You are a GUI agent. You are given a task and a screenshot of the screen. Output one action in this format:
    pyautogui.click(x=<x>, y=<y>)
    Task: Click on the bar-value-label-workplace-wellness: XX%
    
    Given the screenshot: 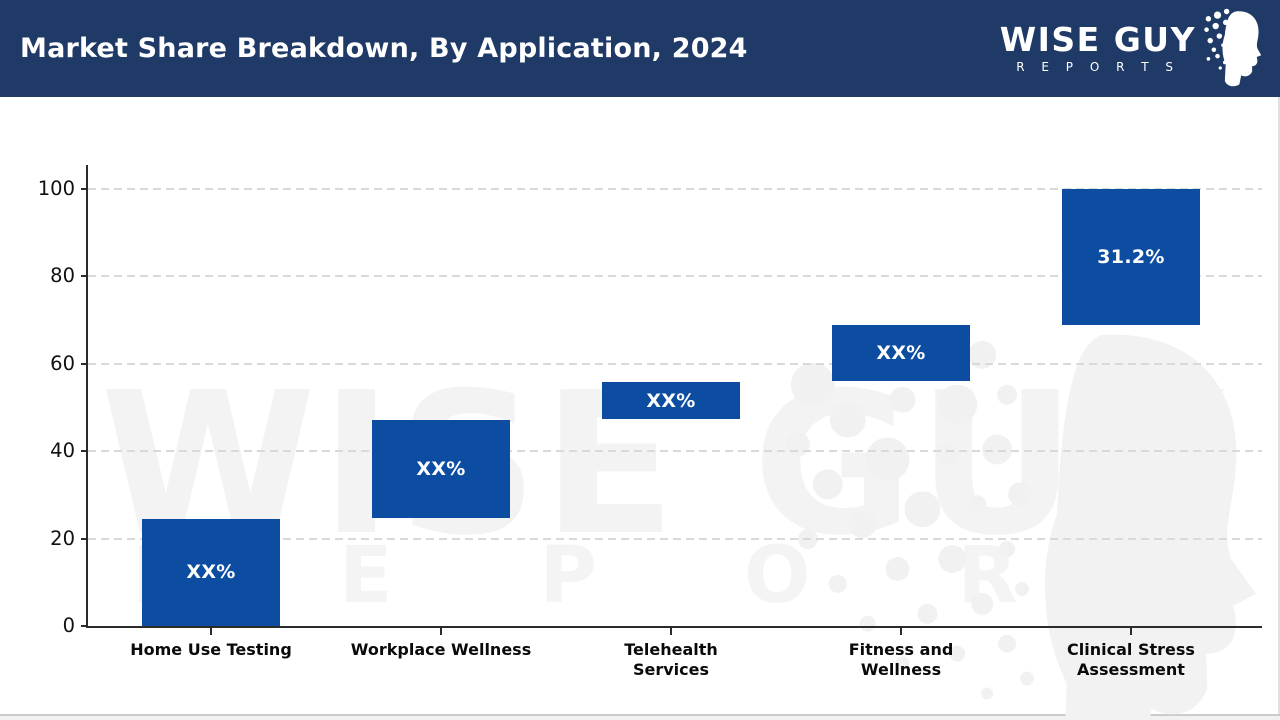 What is the action you would take?
    pyautogui.click(x=441, y=469)
    